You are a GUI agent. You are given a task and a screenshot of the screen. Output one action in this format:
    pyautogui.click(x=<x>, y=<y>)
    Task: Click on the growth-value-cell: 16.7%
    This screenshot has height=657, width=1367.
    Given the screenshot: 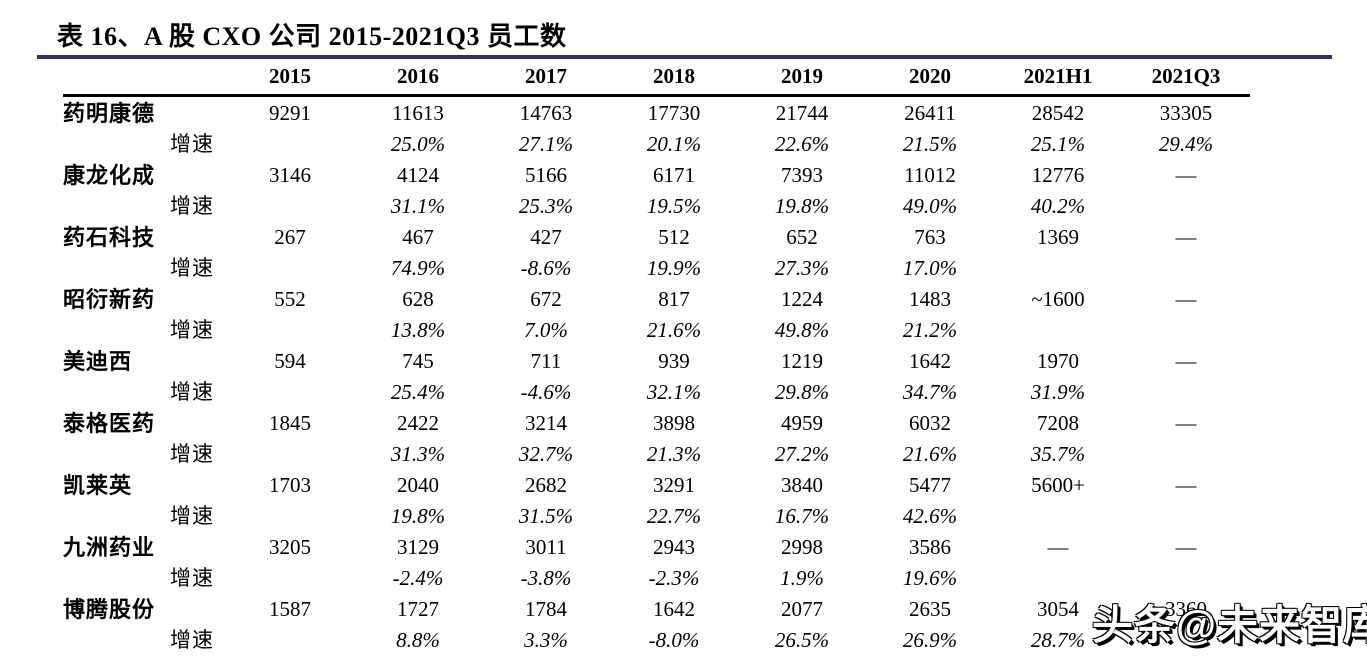 What is the action you would take?
    pyautogui.click(x=802, y=516)
    